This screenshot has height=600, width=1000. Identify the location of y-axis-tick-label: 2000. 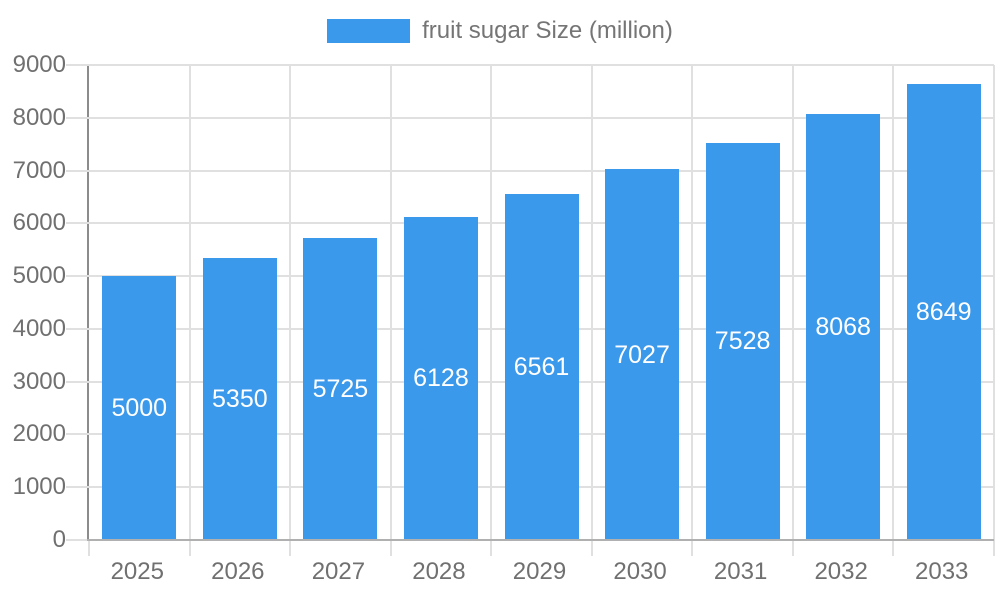
(39, 434).